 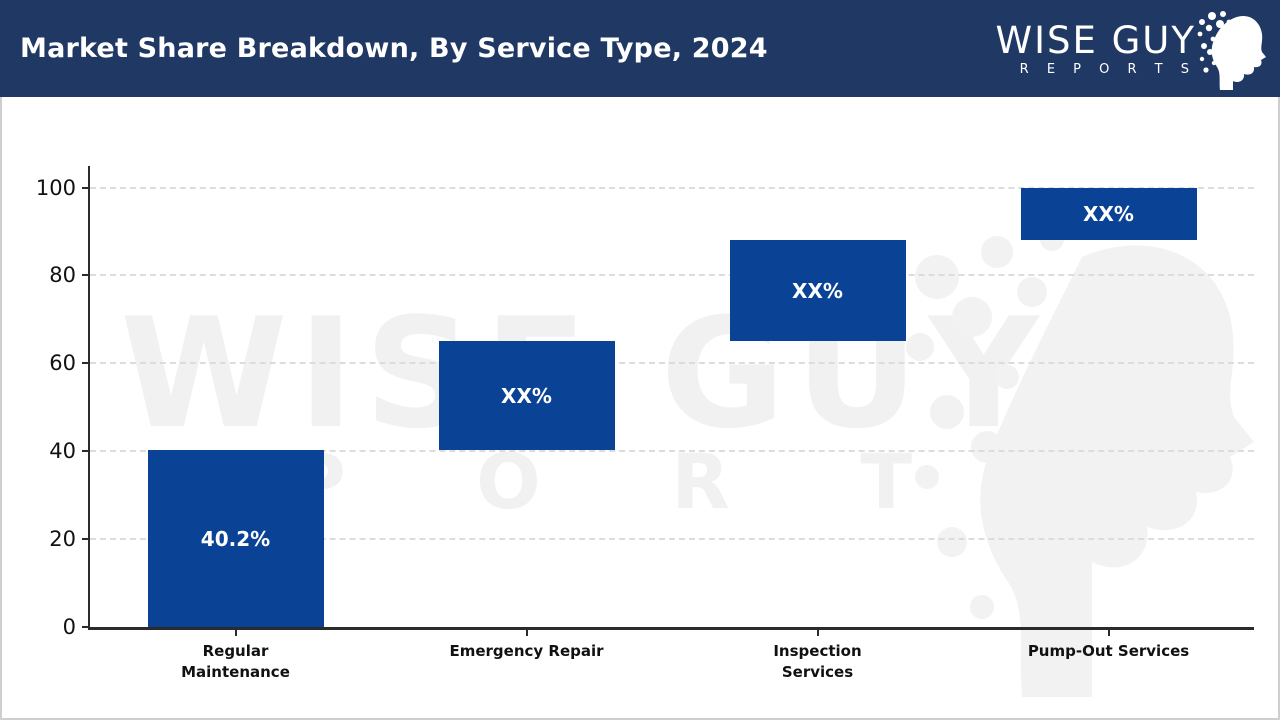 I want to click on bar-emergency-repair: XX%, so click(x=526, y=396).